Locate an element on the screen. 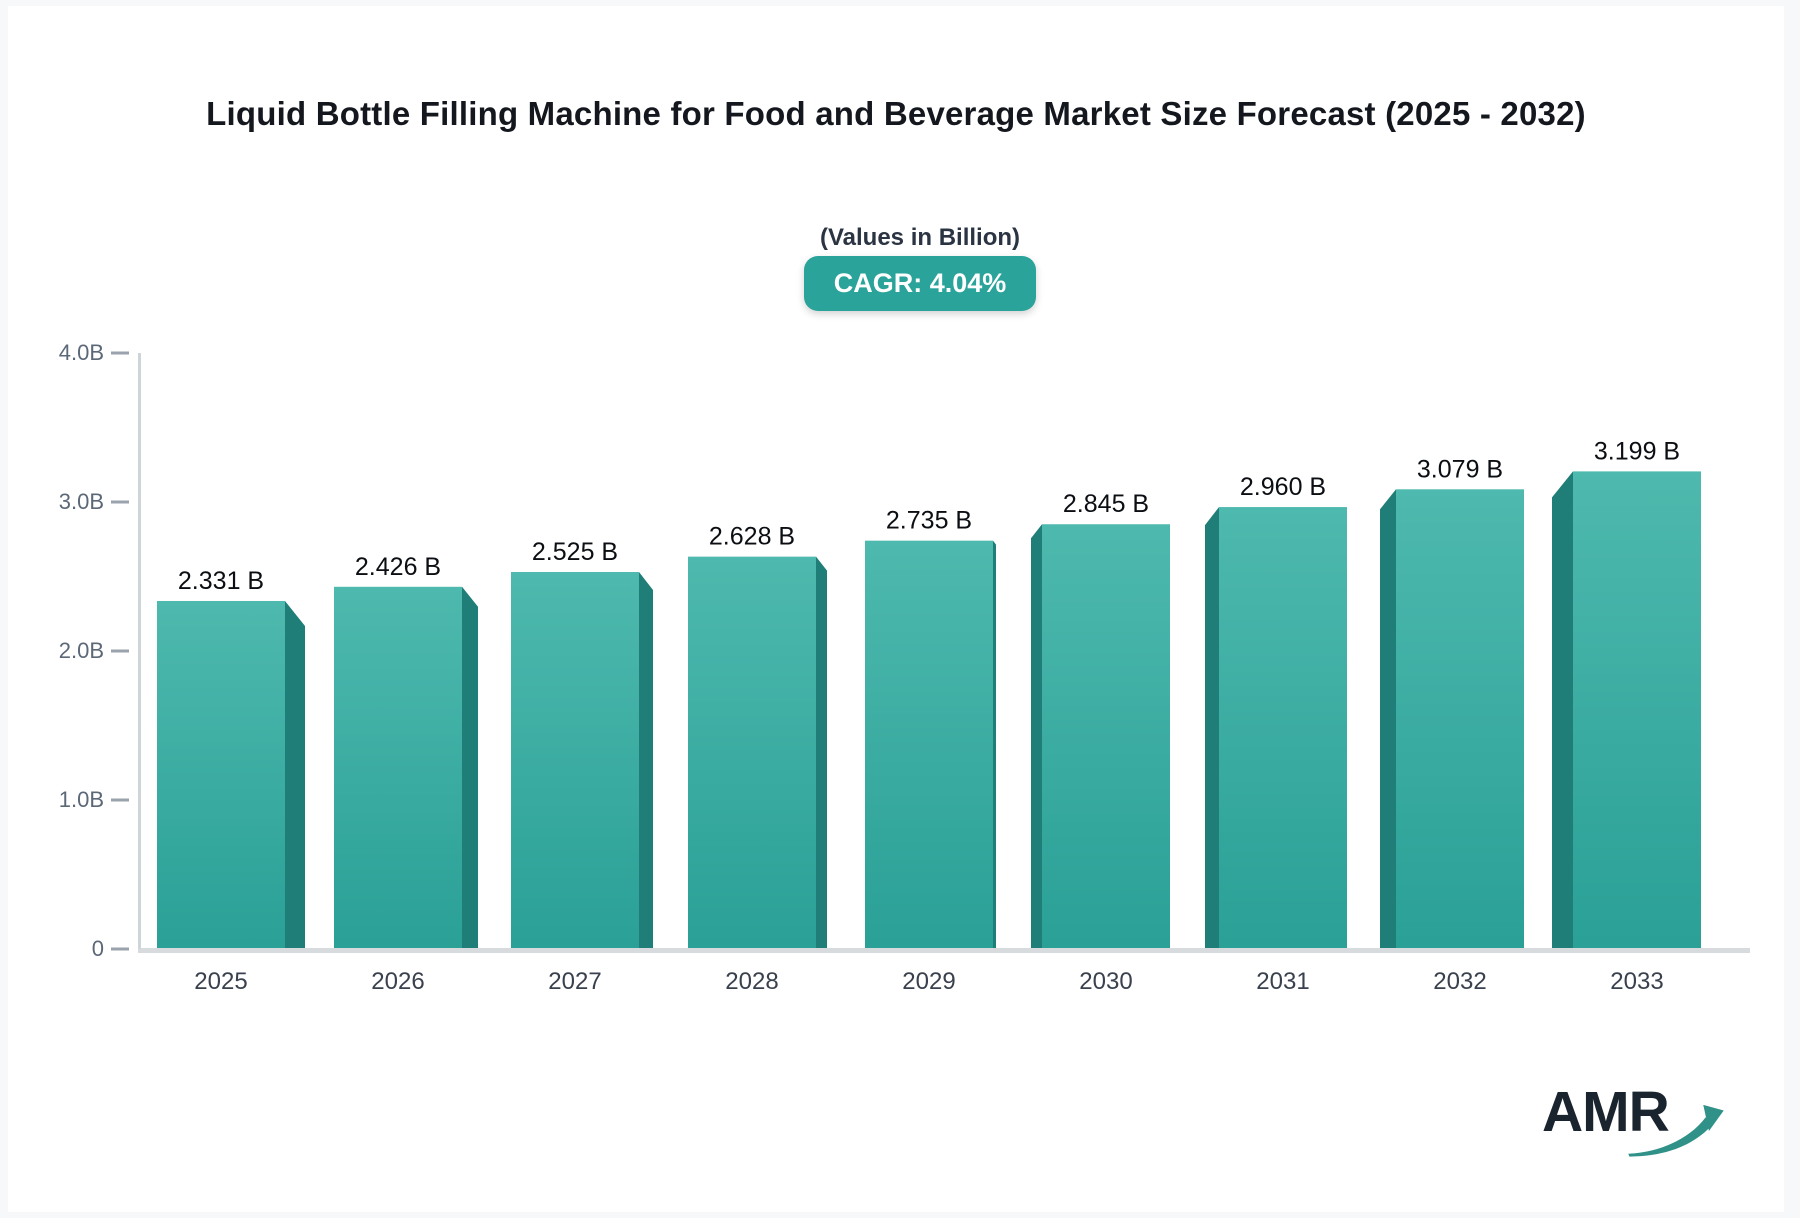 Image resolution: width=1800 pixels, height=1218 pixels. bar-2032 is located at coordinates (1460, 718).